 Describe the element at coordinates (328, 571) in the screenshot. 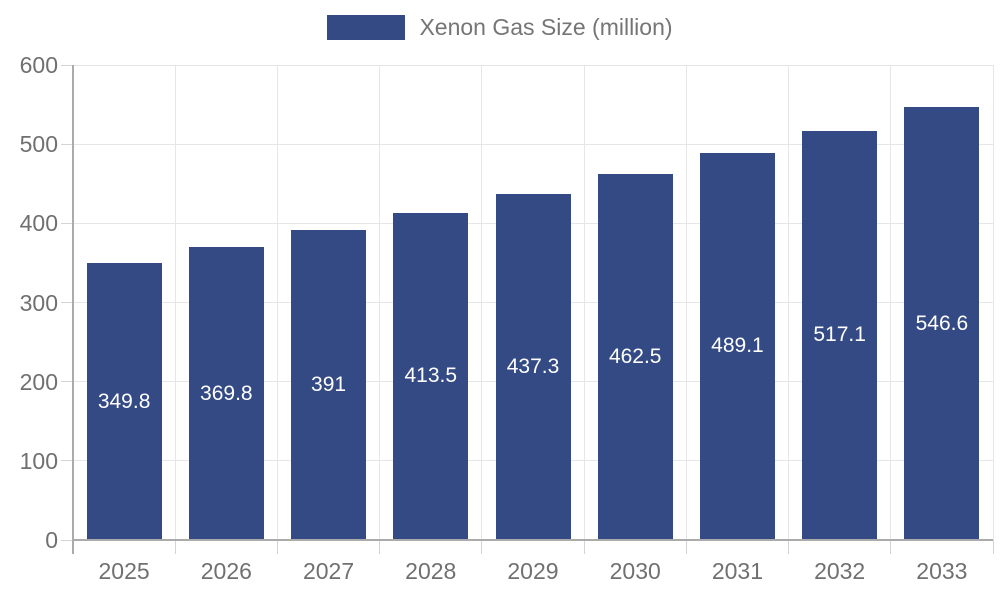

I see `x-axis-tick-label: 2027` at that location.